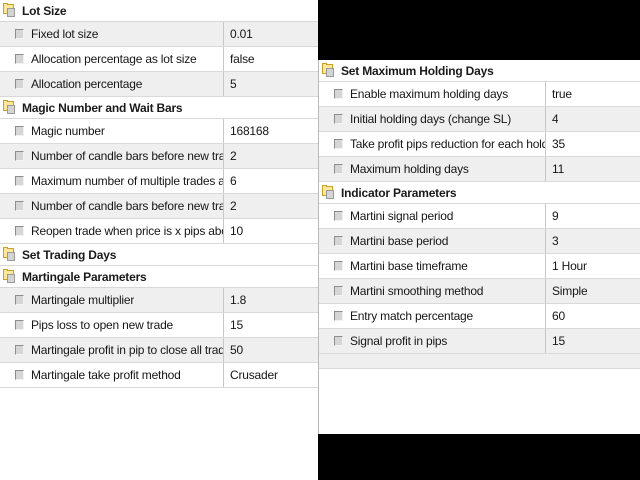 This screenshot has height=480, width=640. Describe the element at coordinates (159, 108) in the screenshot. I see `group-header-row: Magic Number and Wait Bars` at that location.